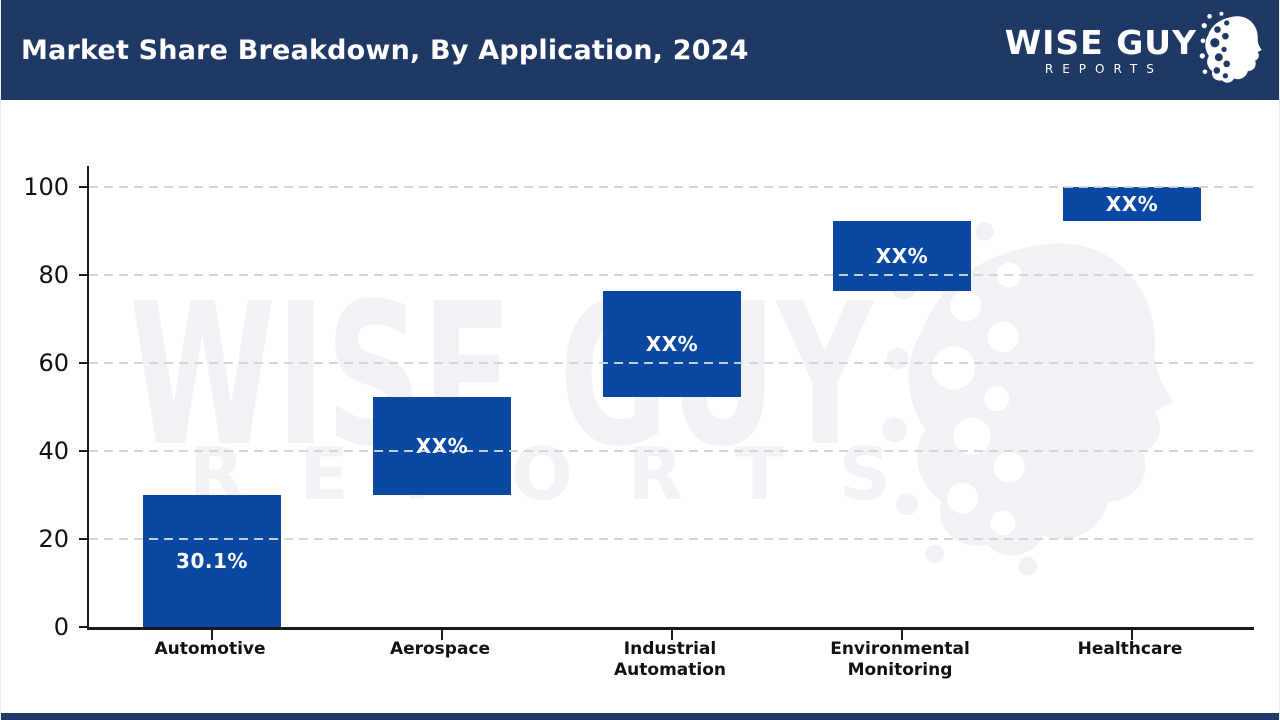 The width and height of the screenshot is (1280, 720). Describe the element at coordinates (53, 451) in the screenshot. I see `y-tick-label: 40` at that location.